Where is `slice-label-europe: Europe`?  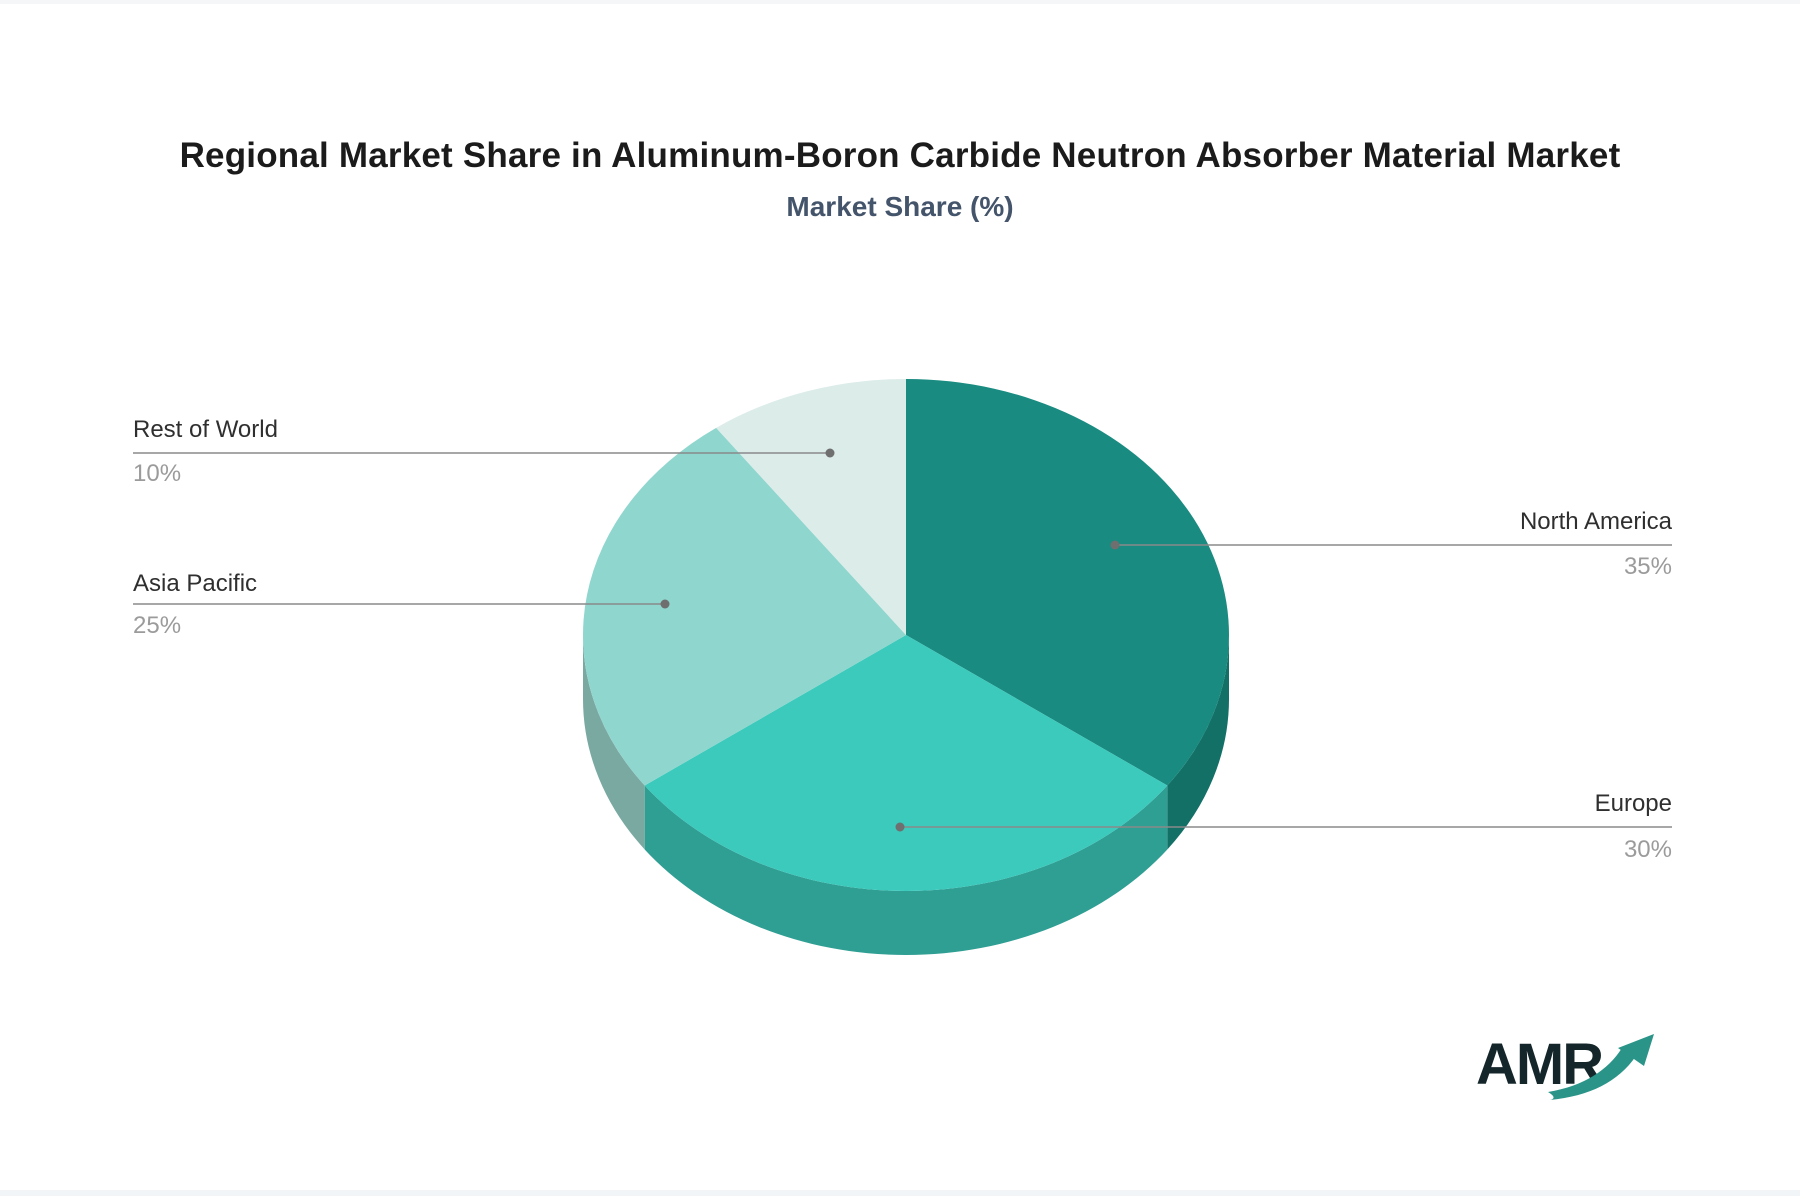
slice-label-europe: Europe is located at coordinates (1633, 803).